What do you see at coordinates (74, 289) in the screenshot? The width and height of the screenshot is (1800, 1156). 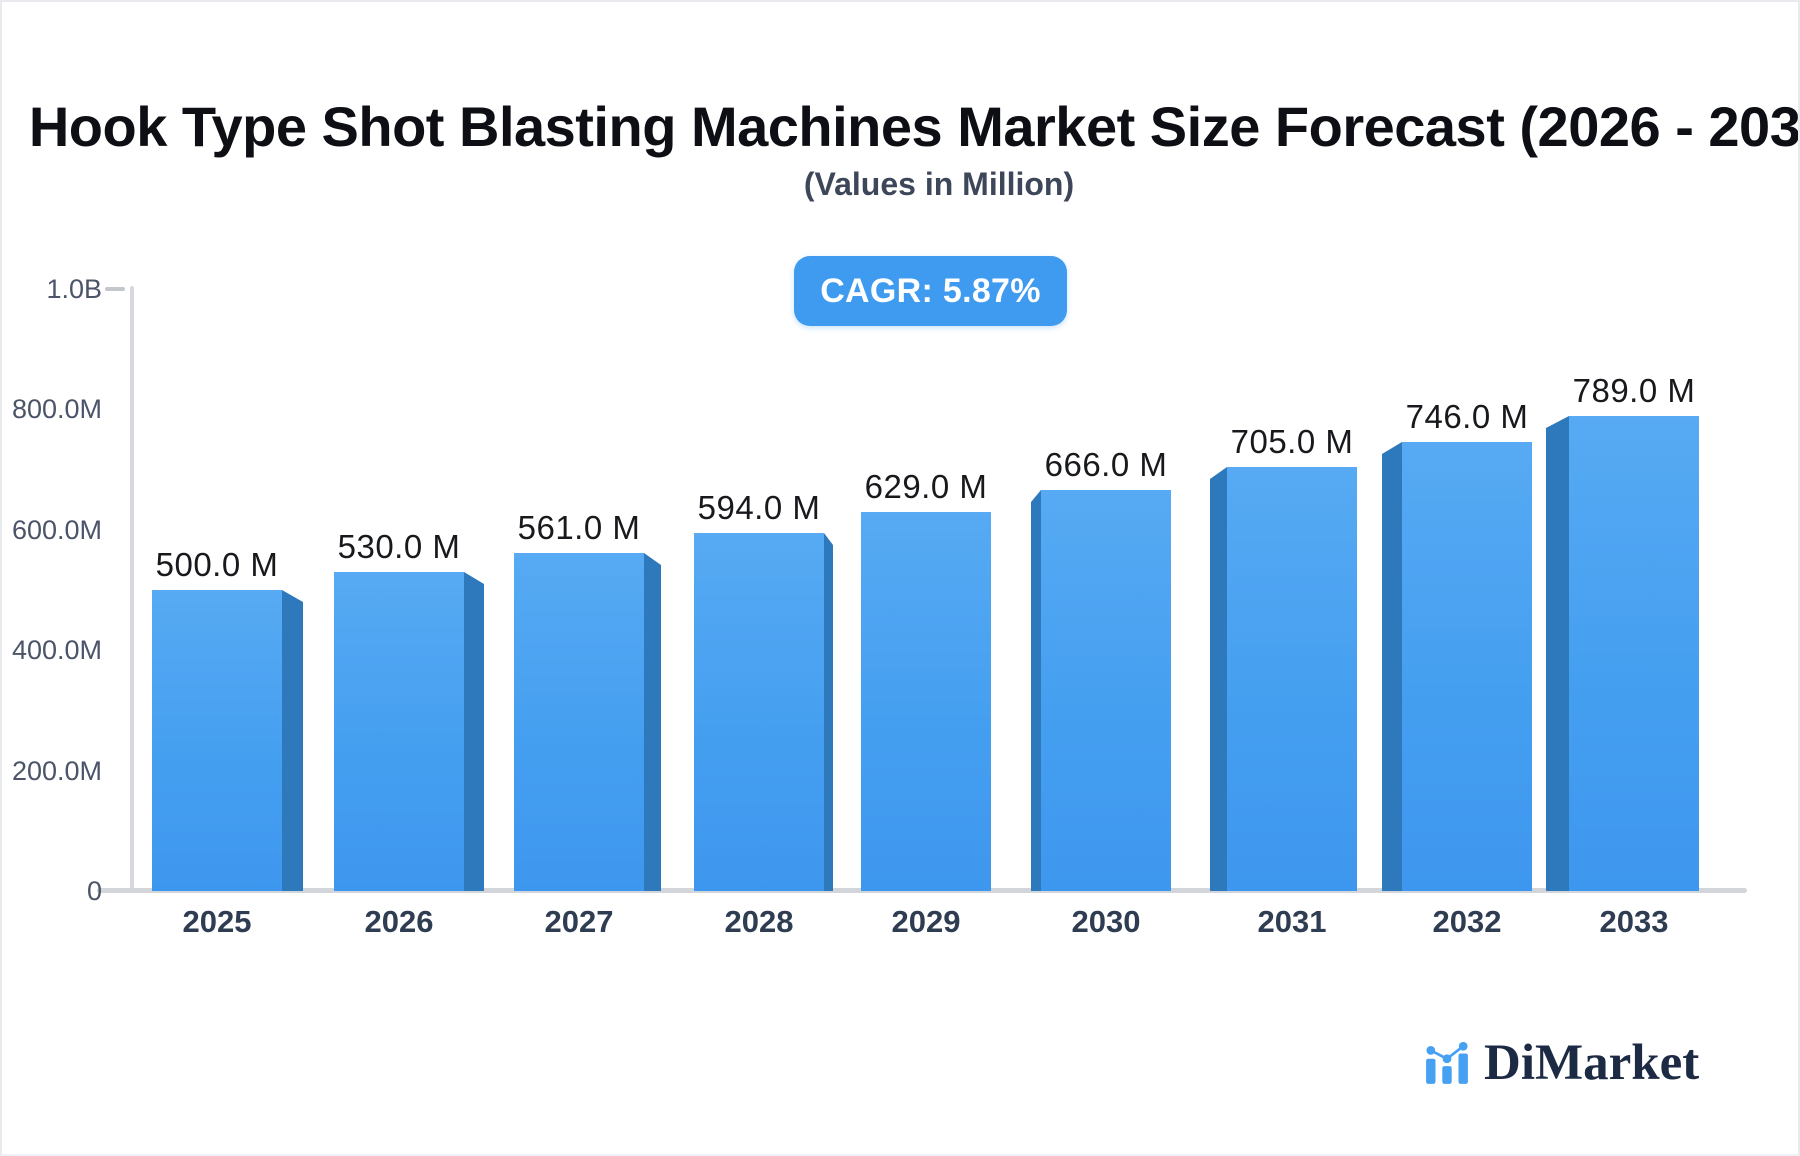 I see `y-tick-label: 1.0B` at bounding box center [74, 289].